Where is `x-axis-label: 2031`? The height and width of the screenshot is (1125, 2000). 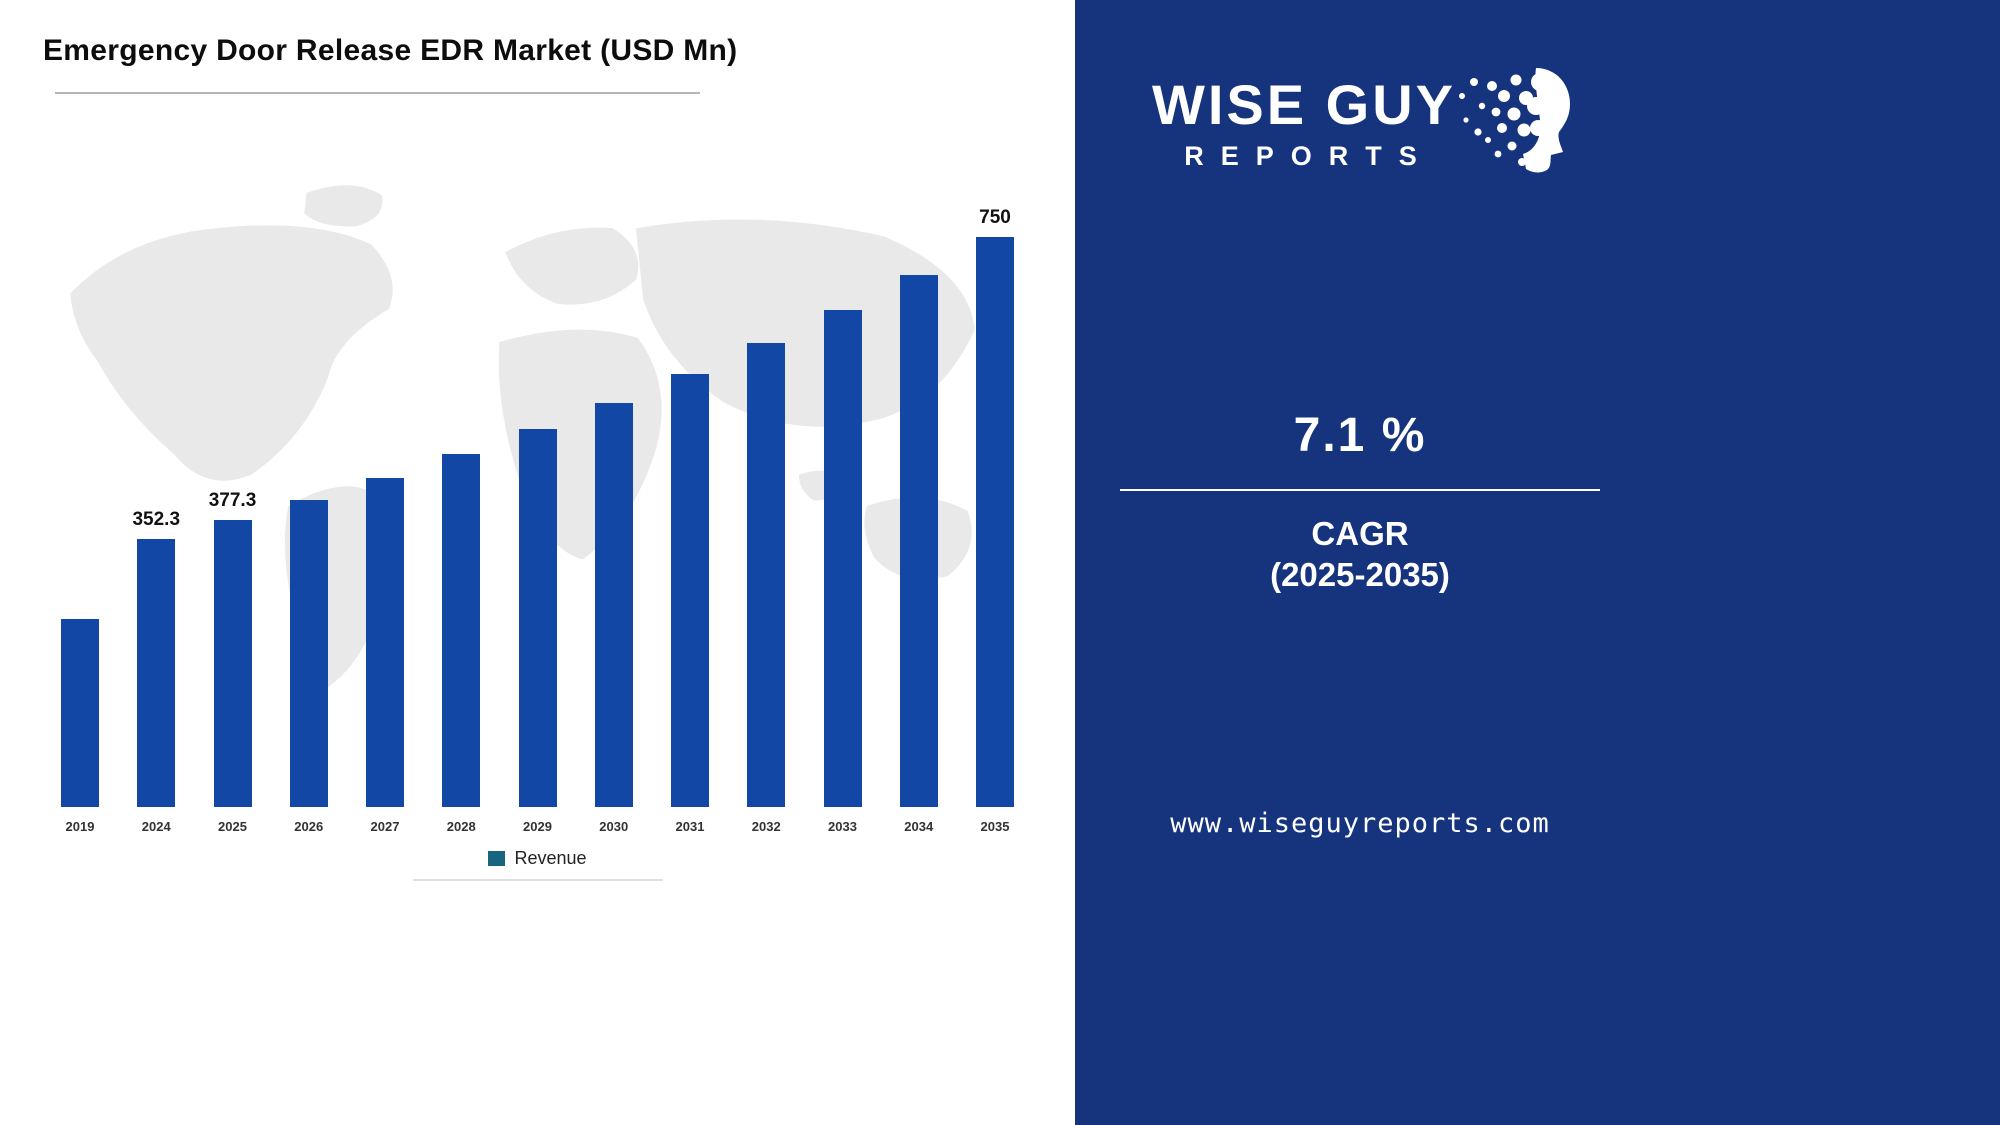 x-axis-label: 2031 is located at coordinates (690, 826).